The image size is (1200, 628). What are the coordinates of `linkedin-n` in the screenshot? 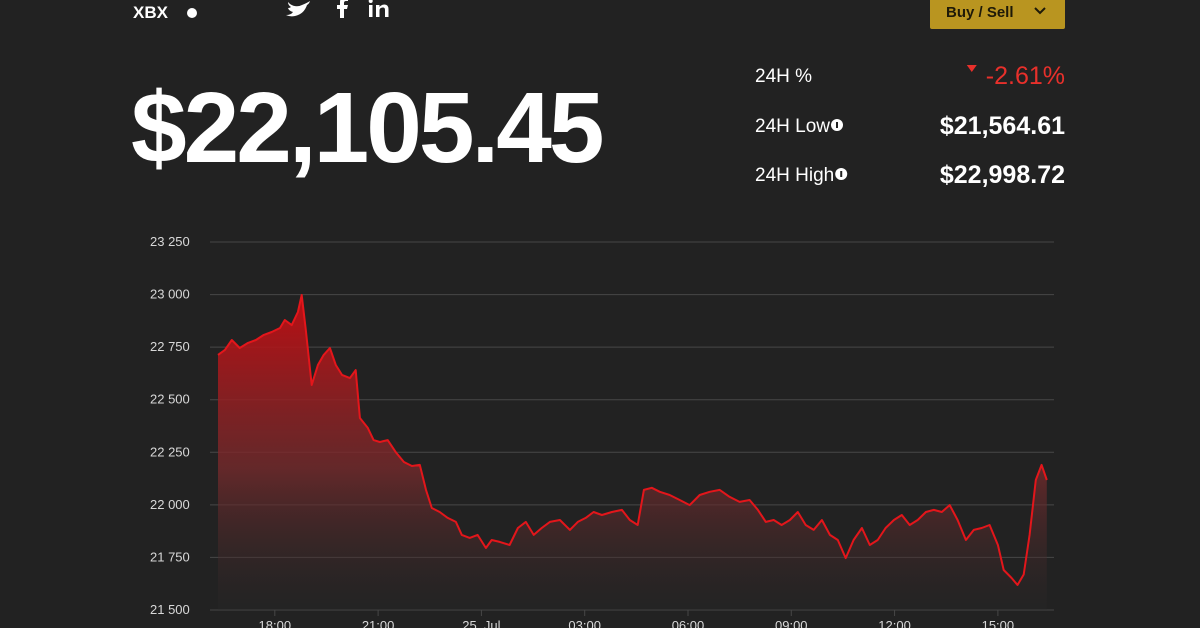 It's located at (382, 10).